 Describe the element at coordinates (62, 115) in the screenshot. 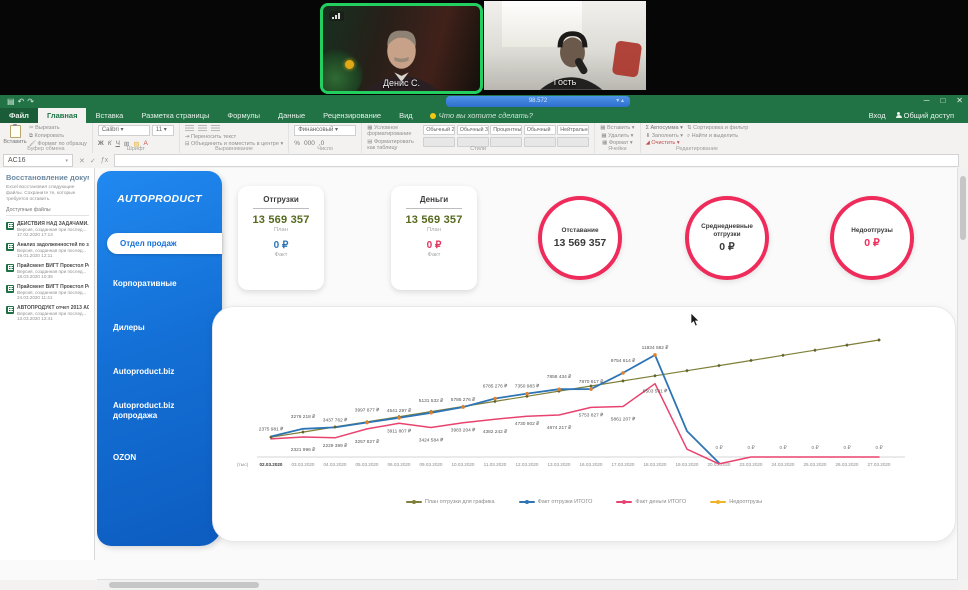

I see `ribbon-tab-1: Главная` at that location.